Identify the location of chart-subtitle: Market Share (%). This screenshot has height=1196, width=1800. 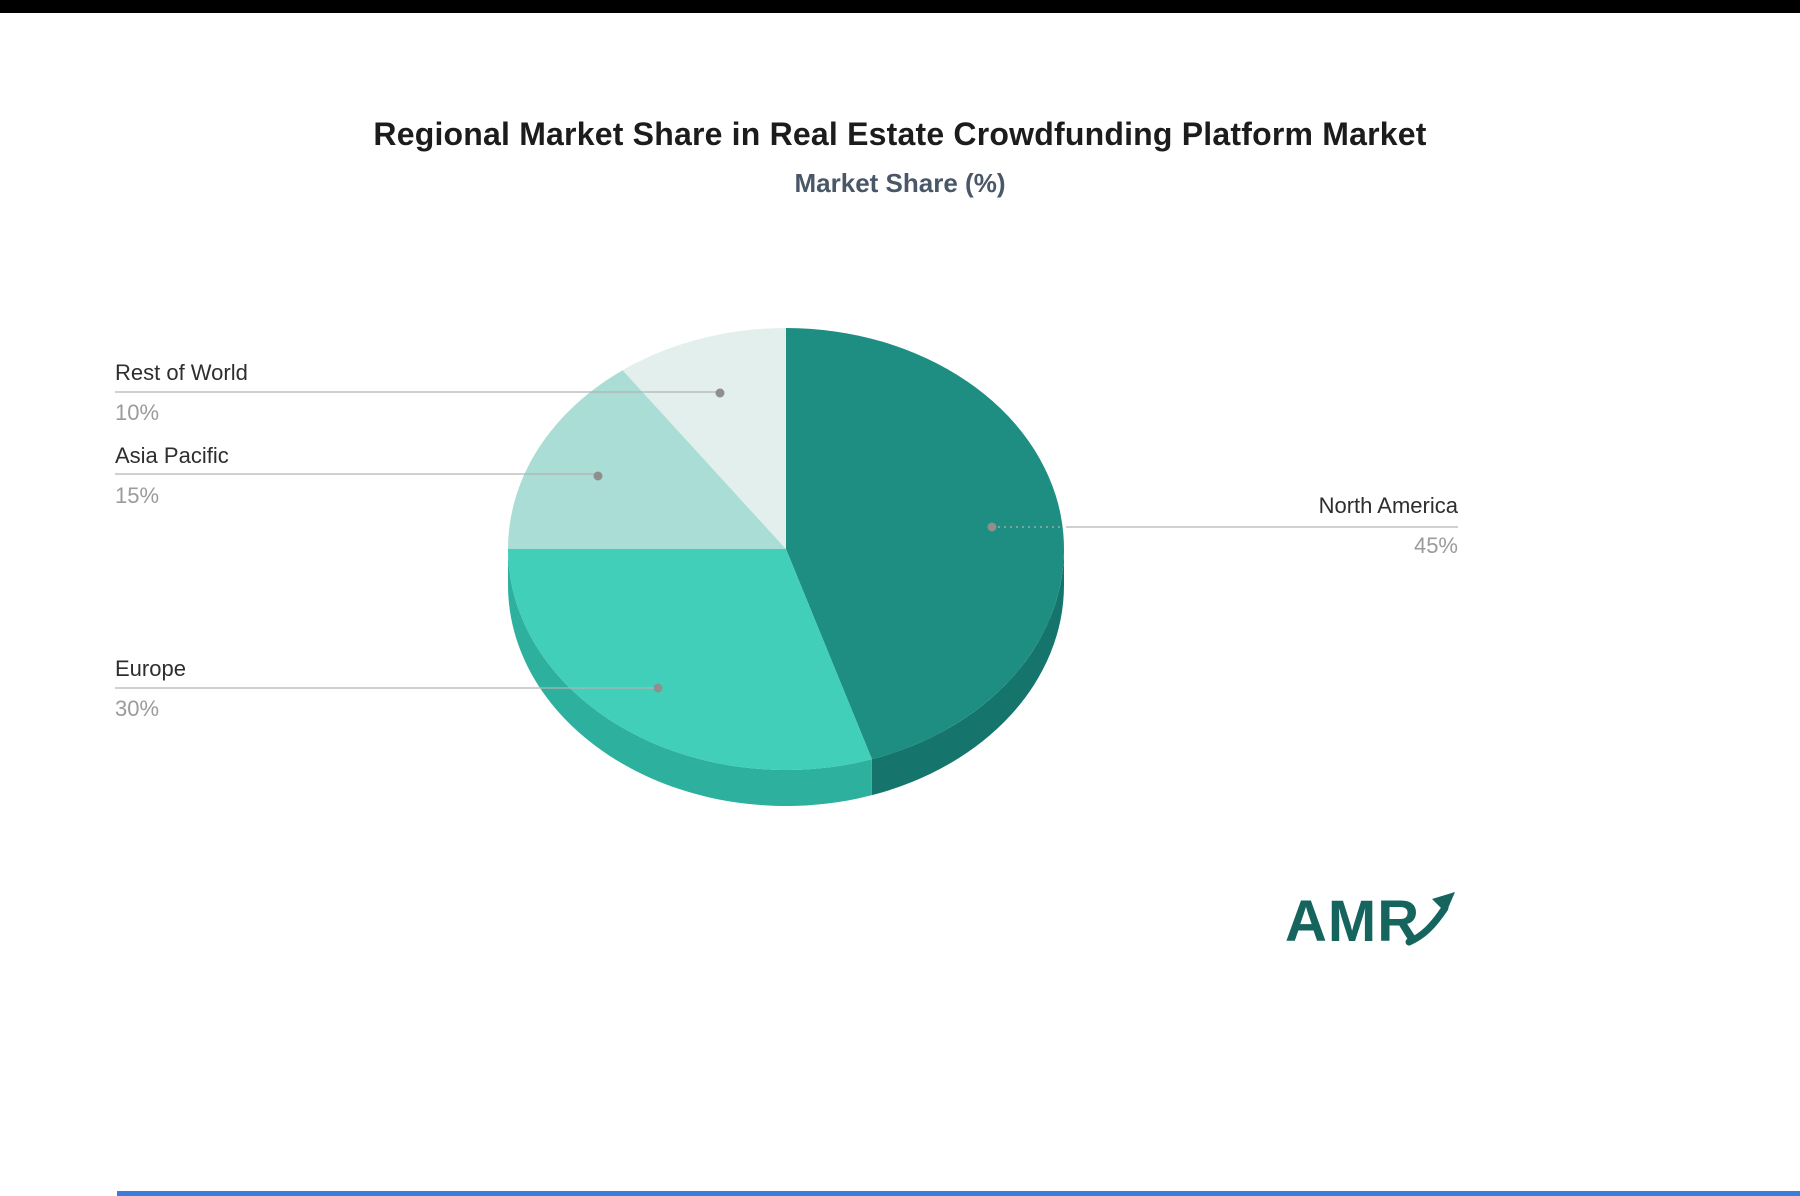
(900, 183).